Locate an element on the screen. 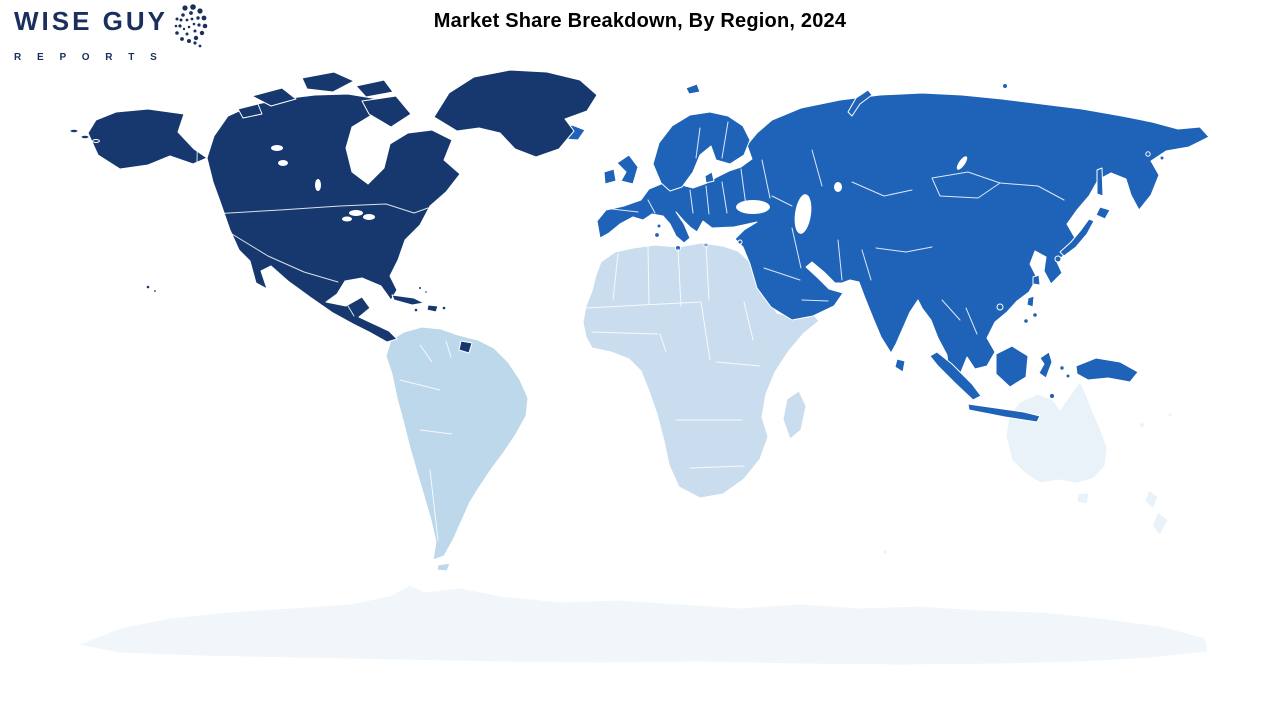 The height and width of the screenshot is (720, 1280). island-hispaniola is located at coordinates (432, 308).